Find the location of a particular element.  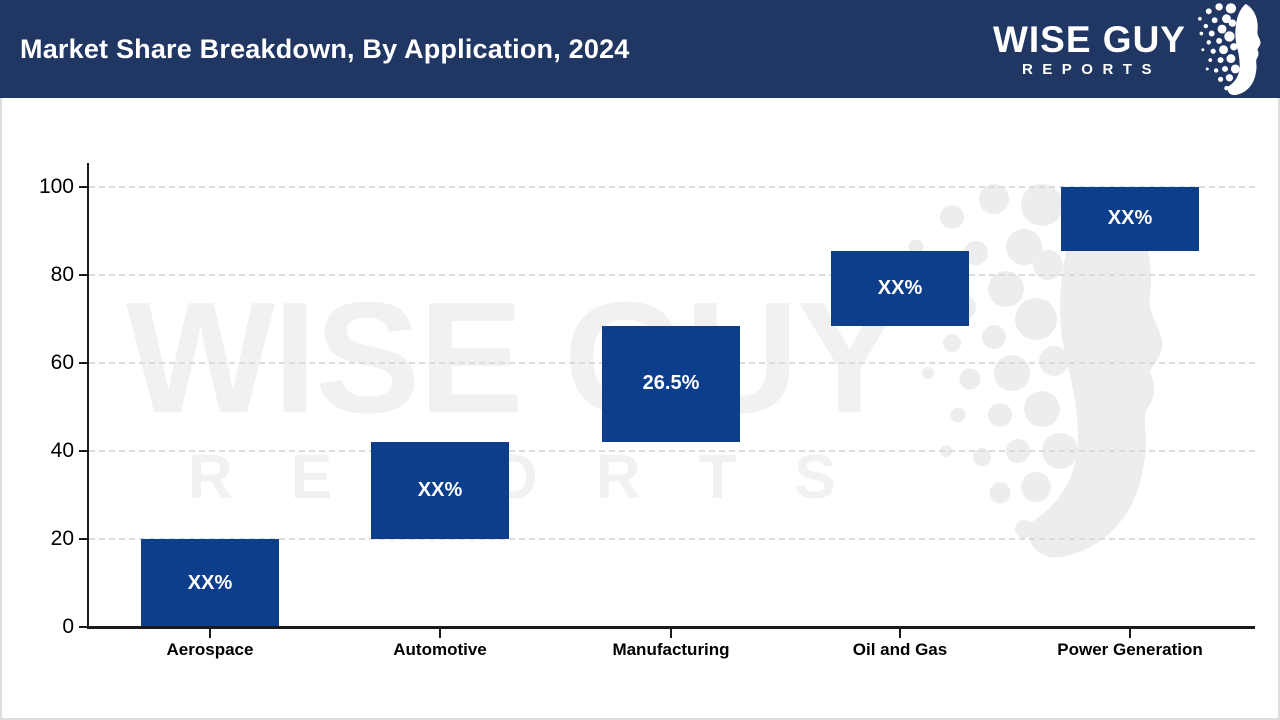

x-label-automotive: Automotive is located at coordinates (440, 649).